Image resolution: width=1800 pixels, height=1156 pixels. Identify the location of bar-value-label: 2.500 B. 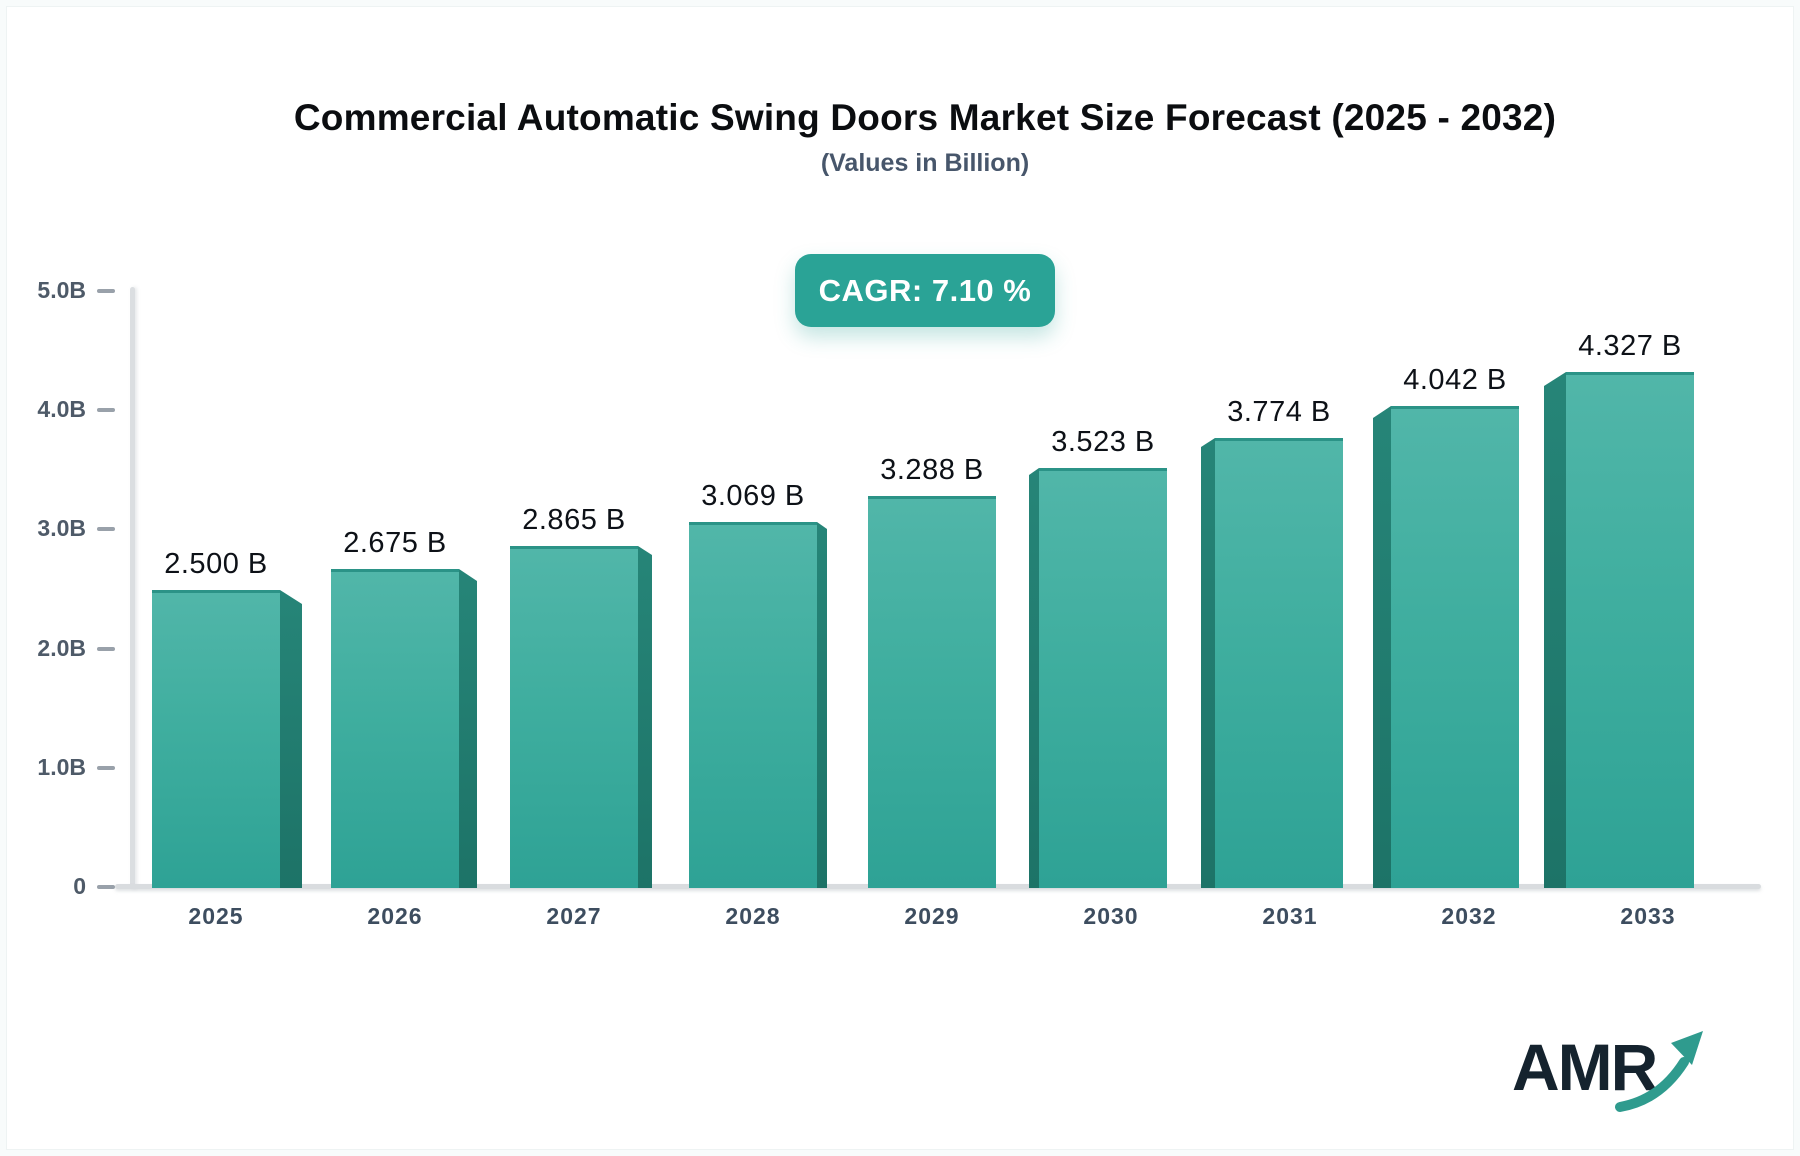
(216, 564).